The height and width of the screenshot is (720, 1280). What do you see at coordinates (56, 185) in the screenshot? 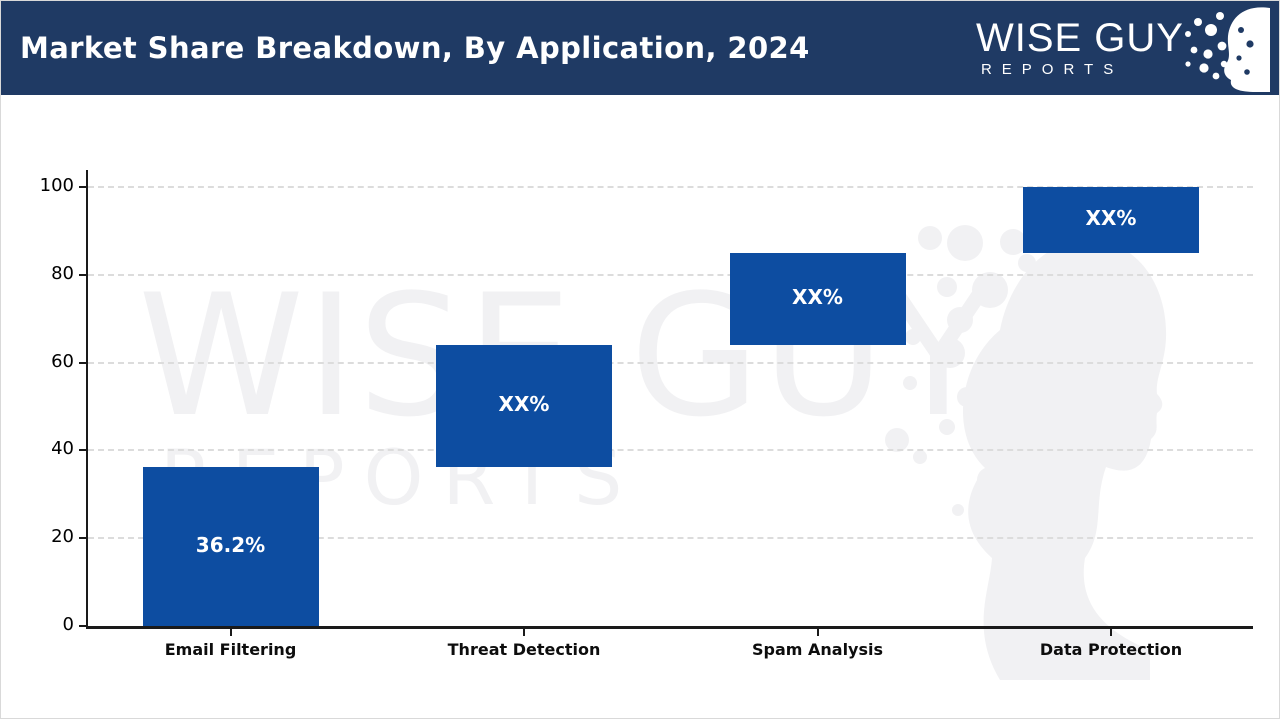
I see `y-tick-label: 100` at bounding box center [56, 185].